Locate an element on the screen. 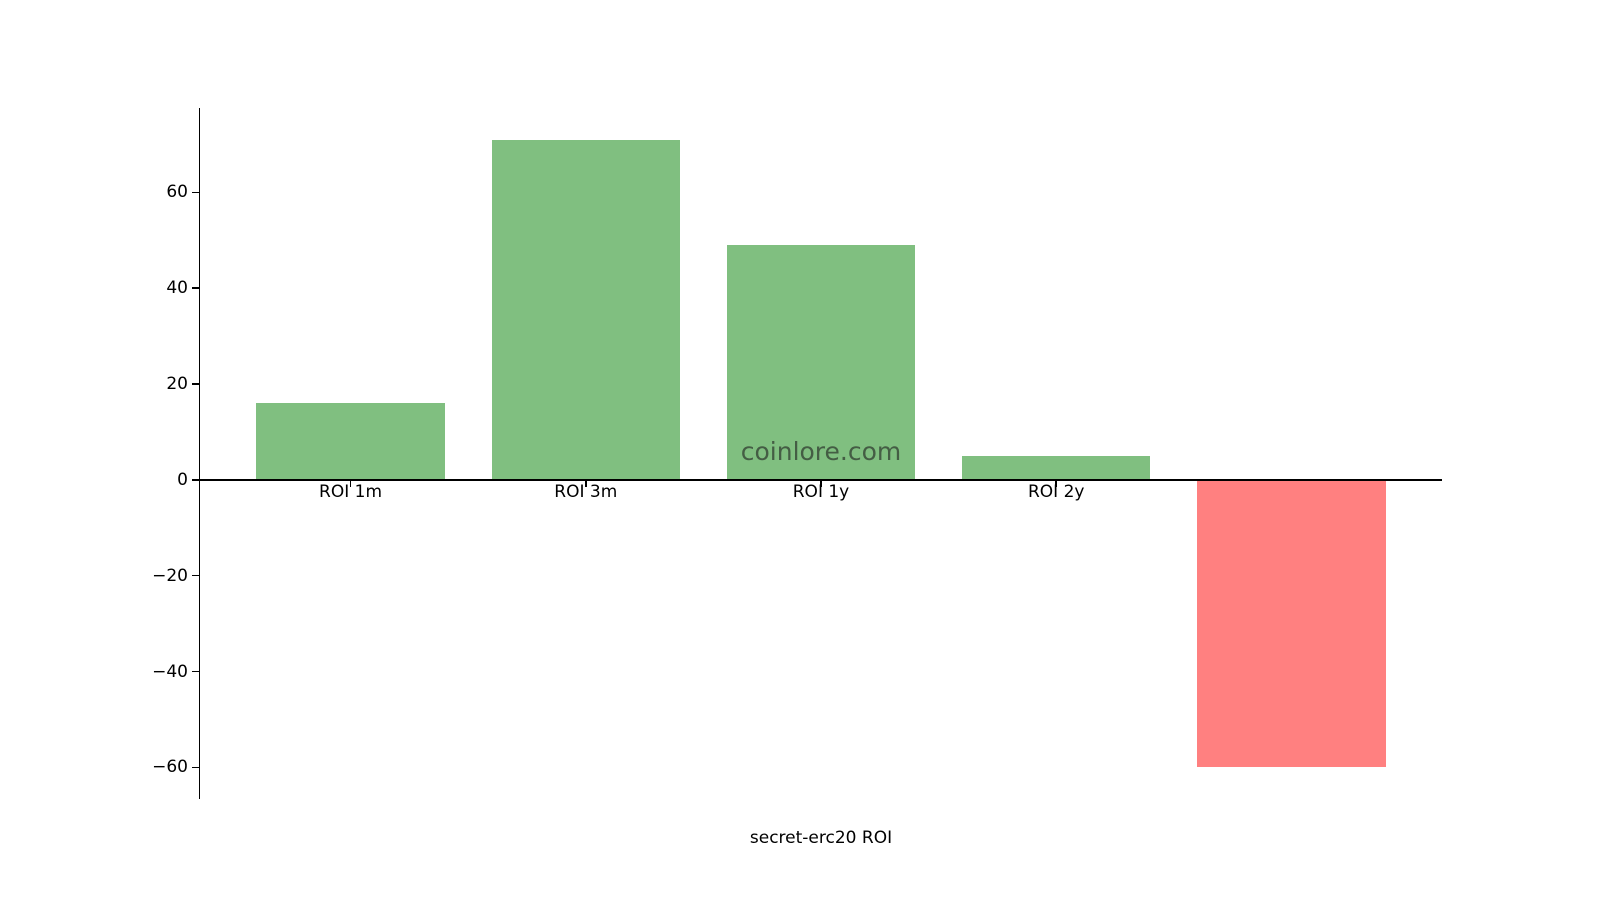  x-tick-label: ROI 3m is located at coordinates (586, 492).